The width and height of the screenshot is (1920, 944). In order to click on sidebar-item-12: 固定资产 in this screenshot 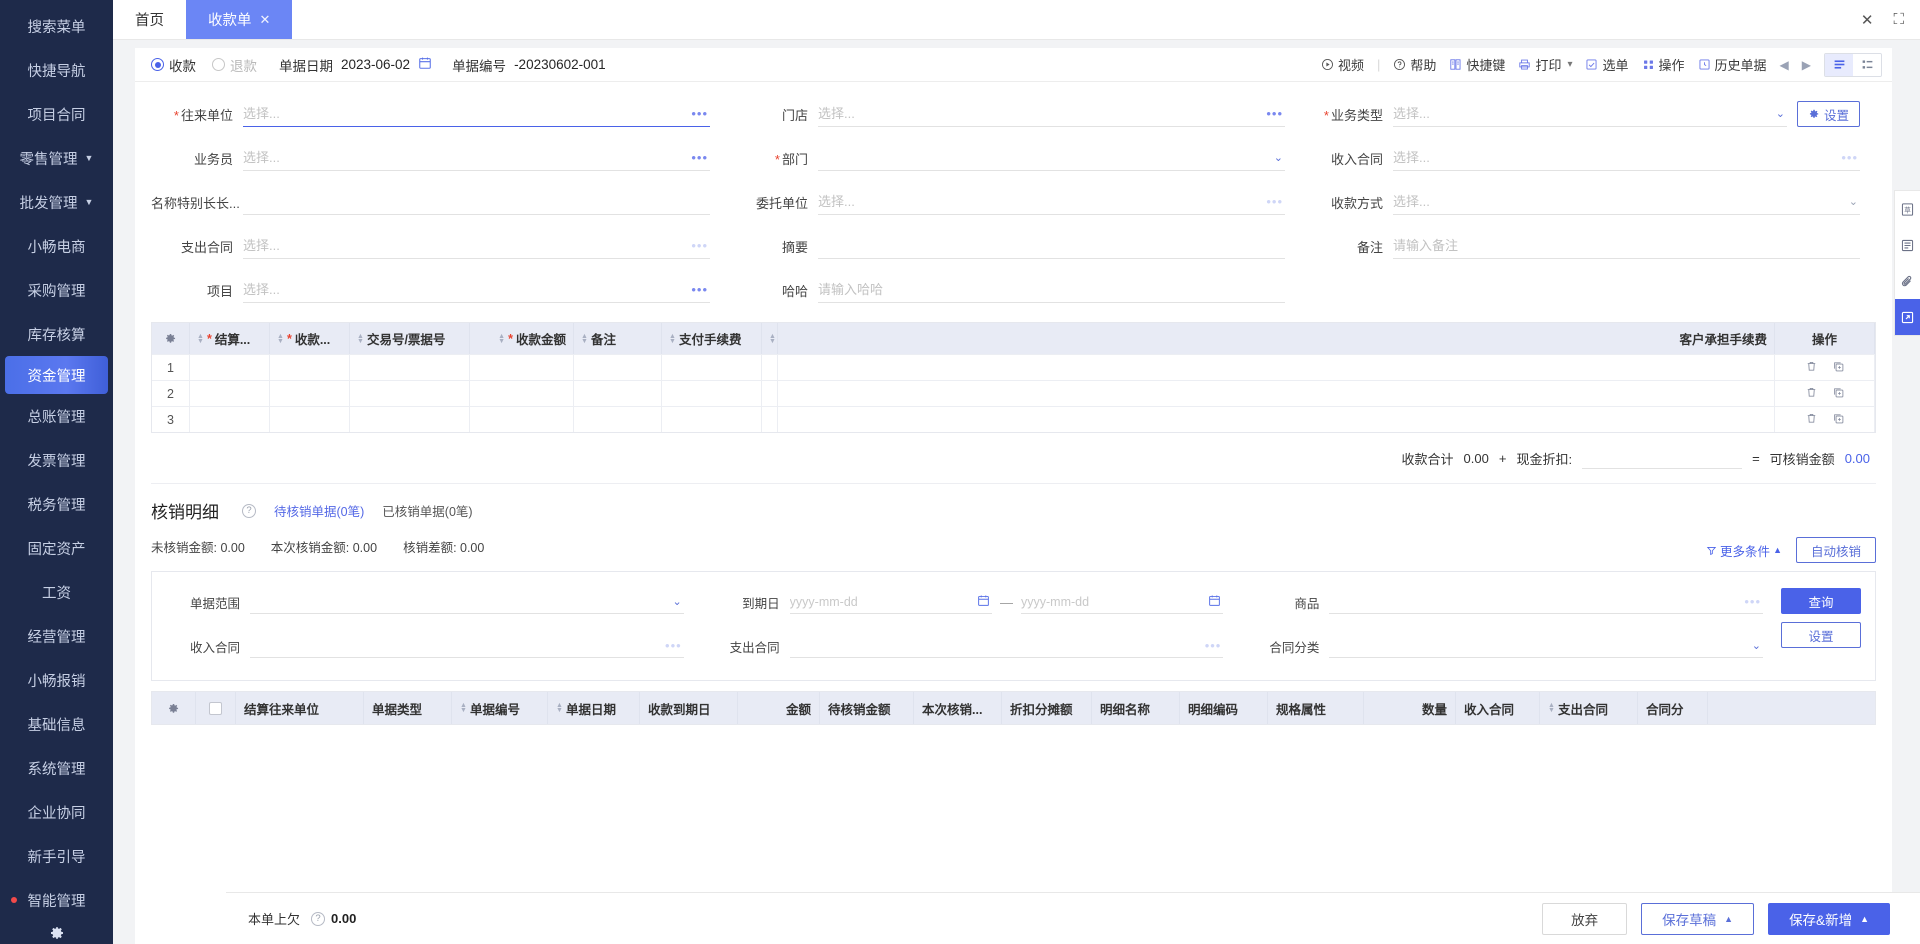, I will do `click(56, 548)`.